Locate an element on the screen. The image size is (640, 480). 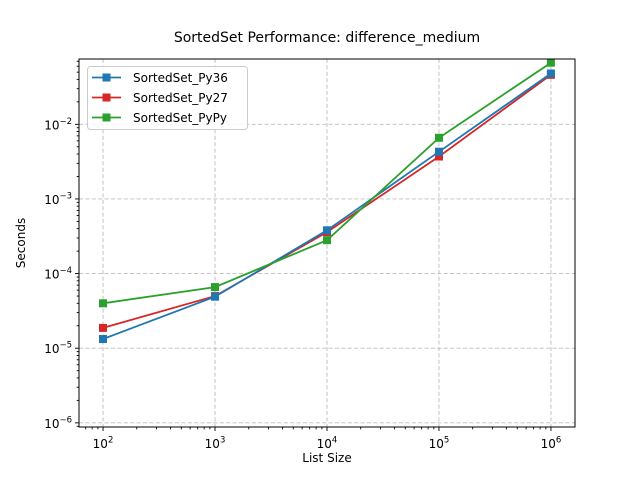
legend-label: SortedSet_Py36 is located at coordinates (180, 78).